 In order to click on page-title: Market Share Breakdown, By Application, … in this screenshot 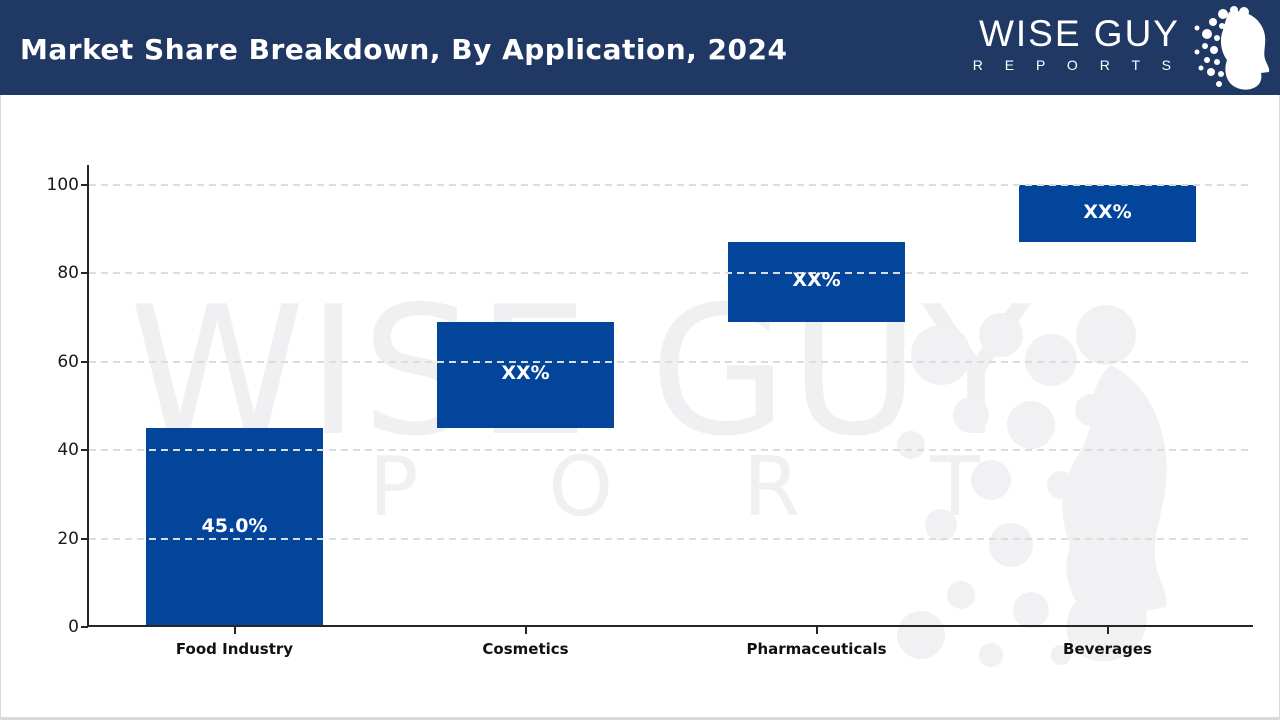, I will do `click(404, 49)`.